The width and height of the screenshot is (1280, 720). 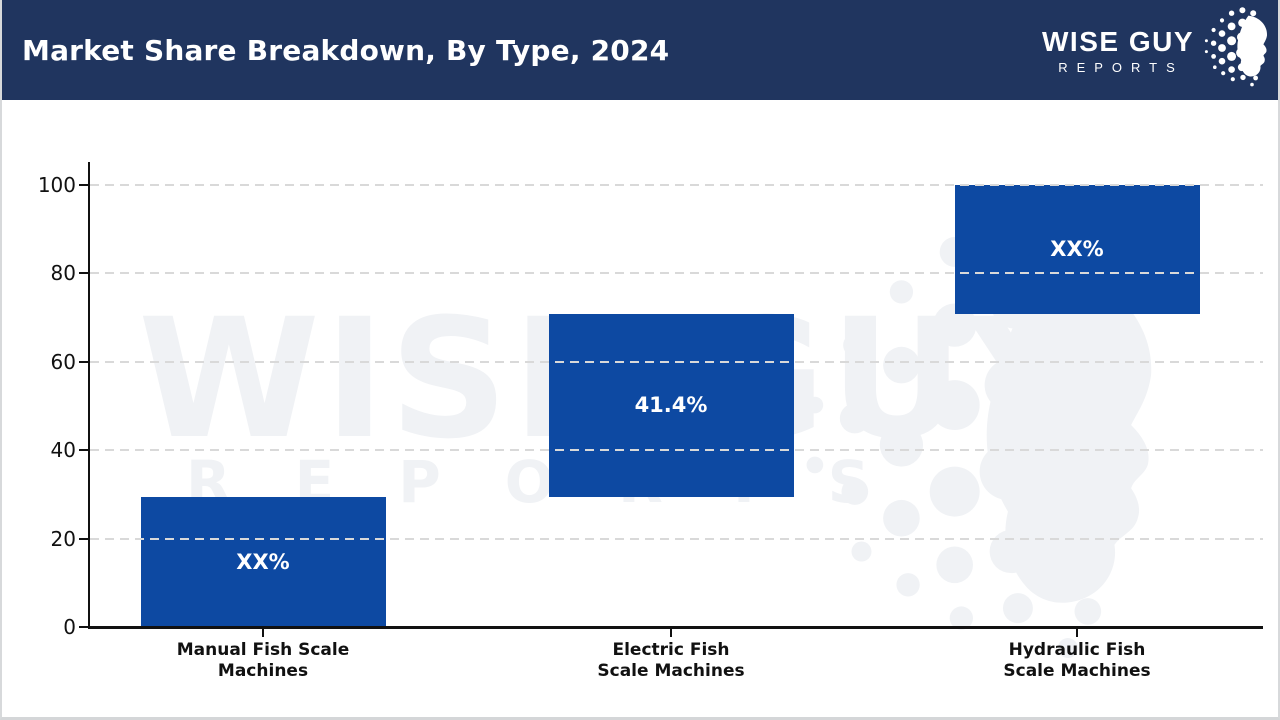 What do you see at coordinates (1121, 67) in the screenshot?
I see `logo-subtitle: REPORTS` at bounding box center [1121, 67].